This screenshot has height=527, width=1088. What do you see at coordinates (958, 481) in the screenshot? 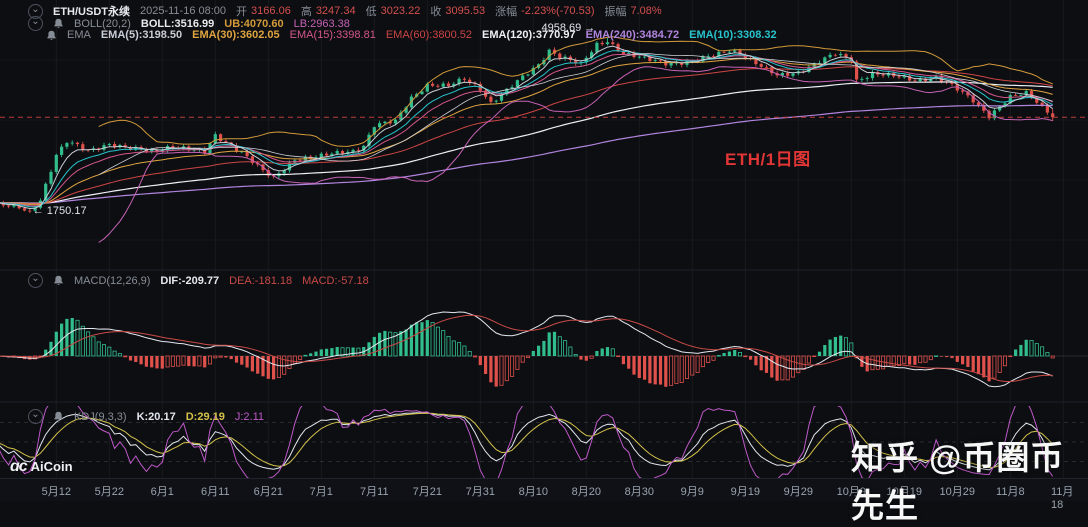
I see `watermark: 知乎 @币圈币先生` at bounding box center [958, 481].